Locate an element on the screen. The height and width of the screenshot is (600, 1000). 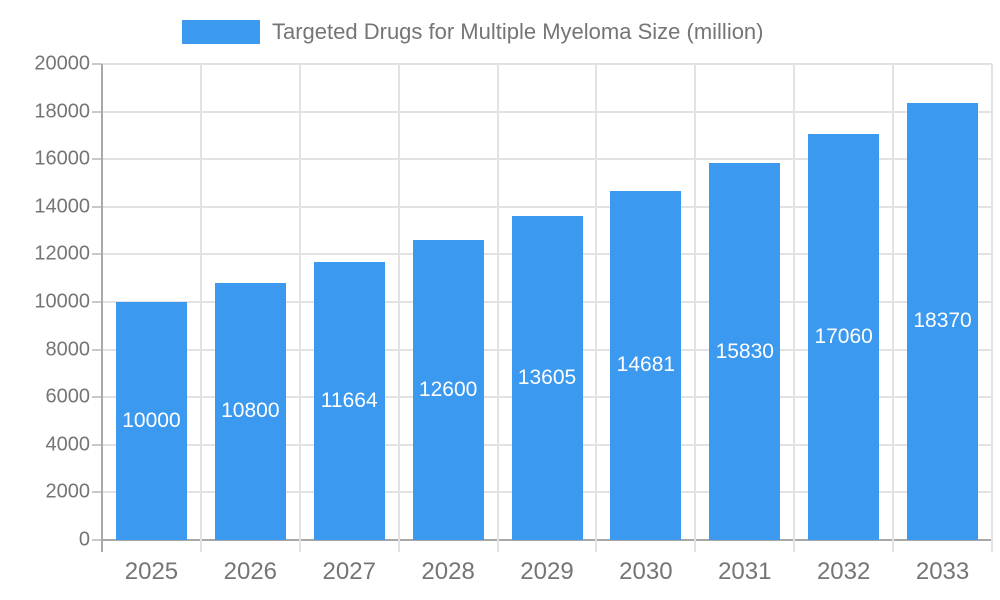
y-axis-tick-label: 8000 is located at coordinates (68, 349).